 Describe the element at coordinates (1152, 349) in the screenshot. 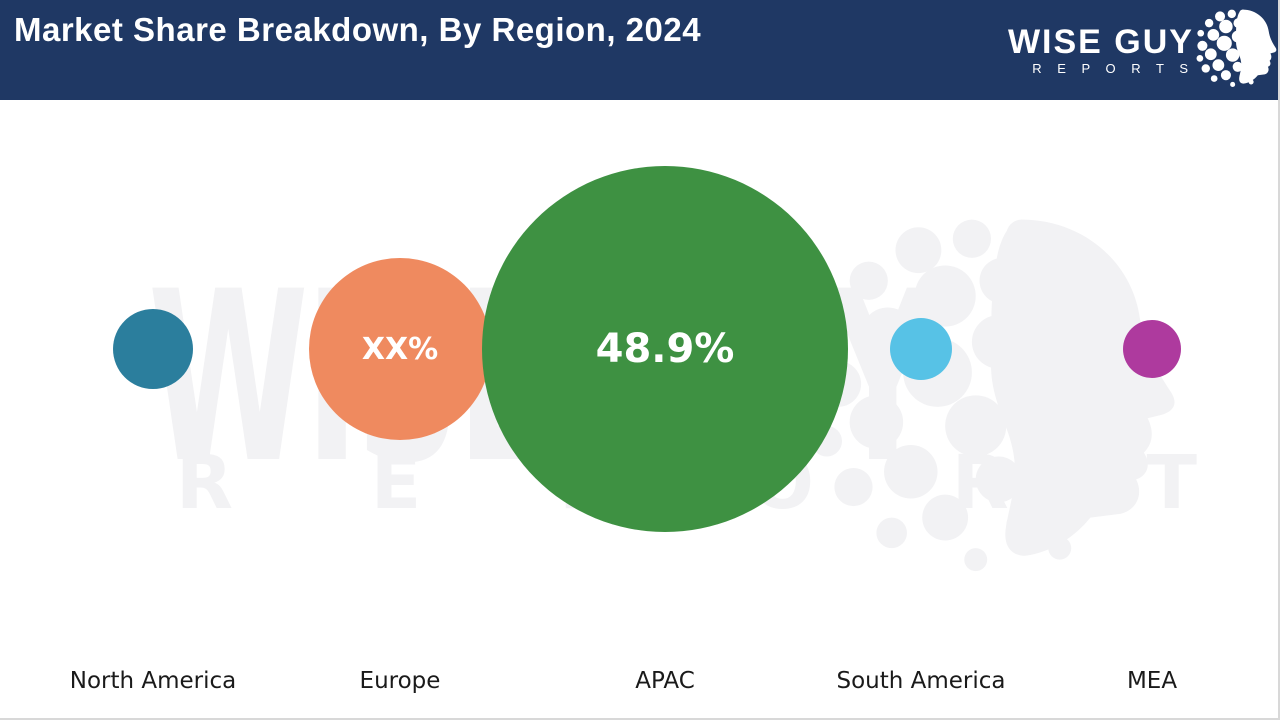

I see `bubble-mea` at that location.